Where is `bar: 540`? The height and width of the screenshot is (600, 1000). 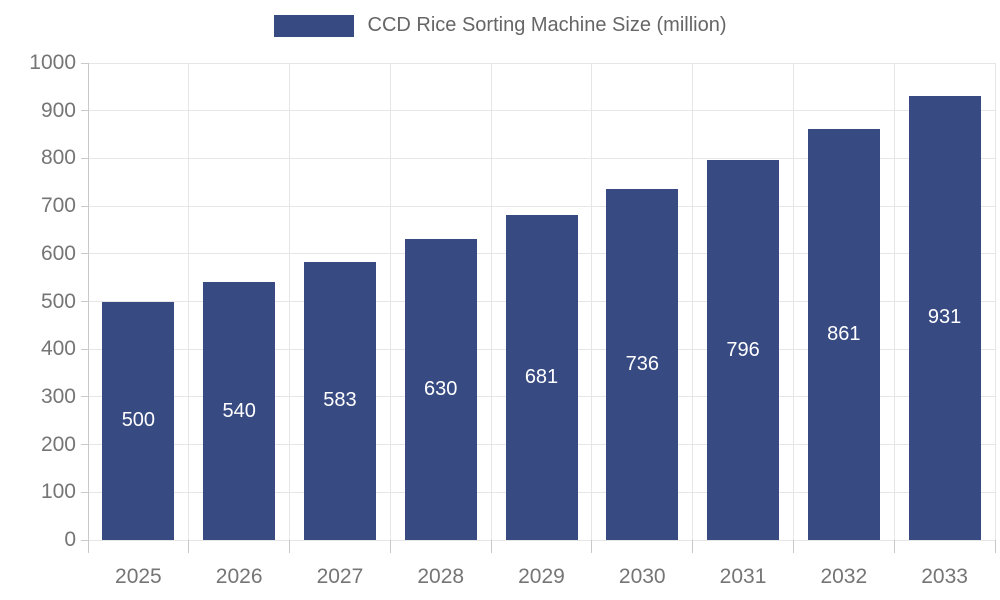 bar: 540 is located at coordinates (239, 411).